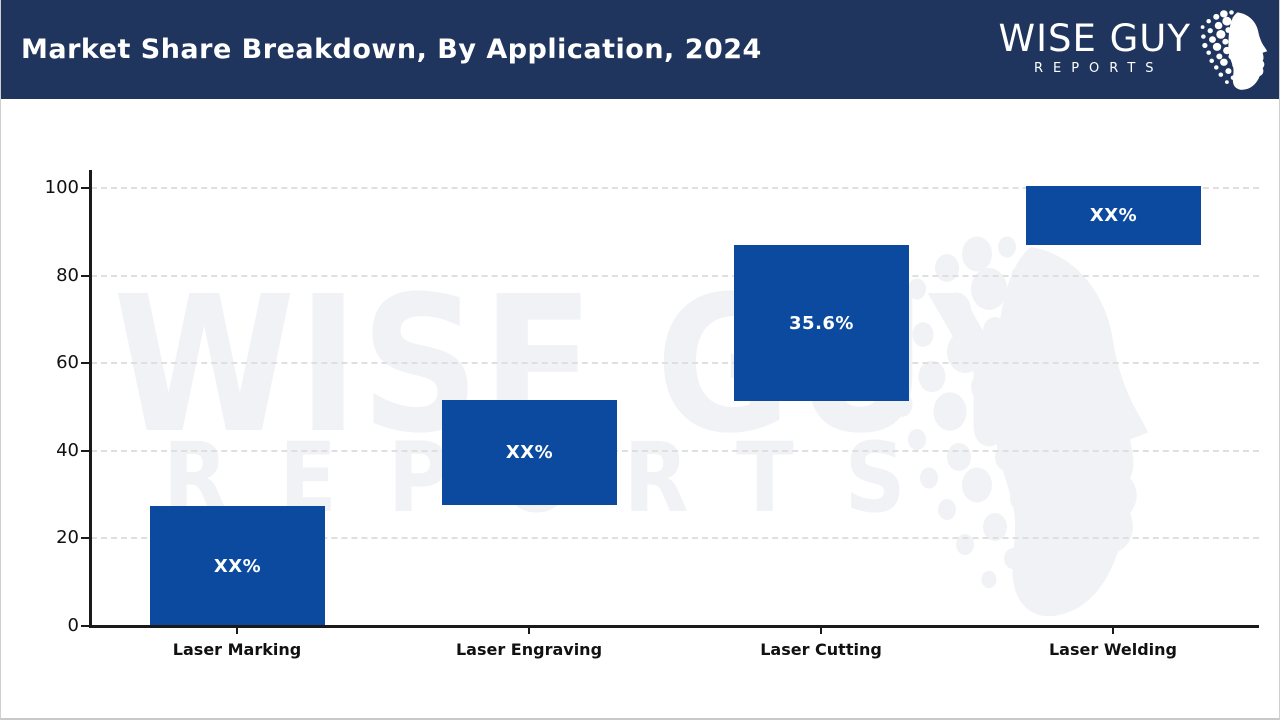  I want to click on bar-value-label: 35.6%, so click(821, 323).